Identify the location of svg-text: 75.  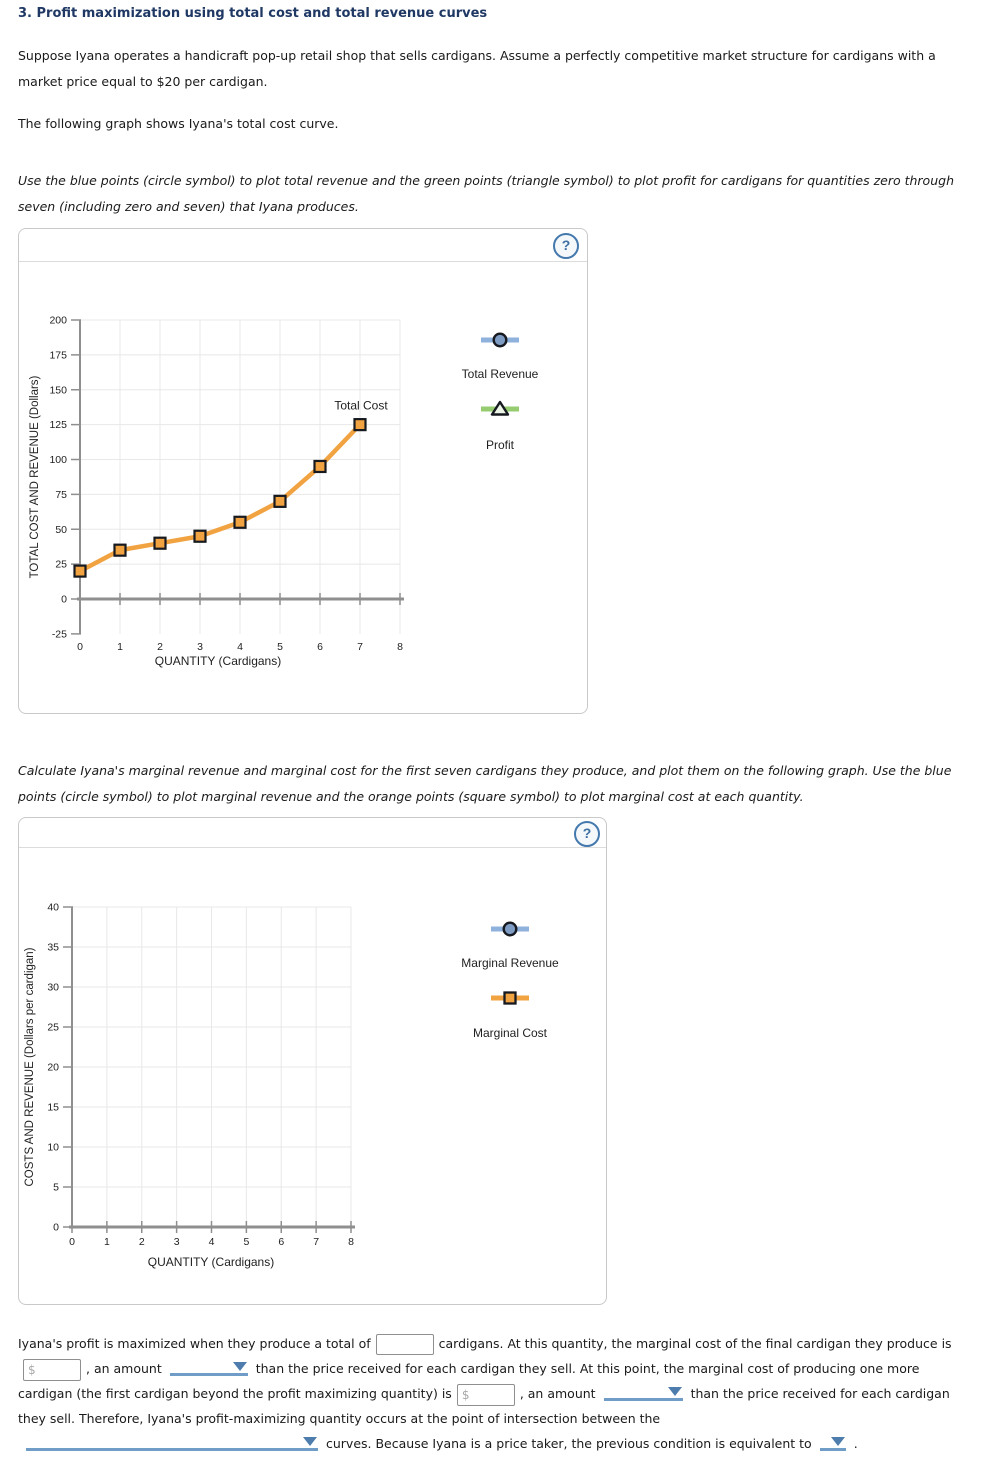
(61, 495).